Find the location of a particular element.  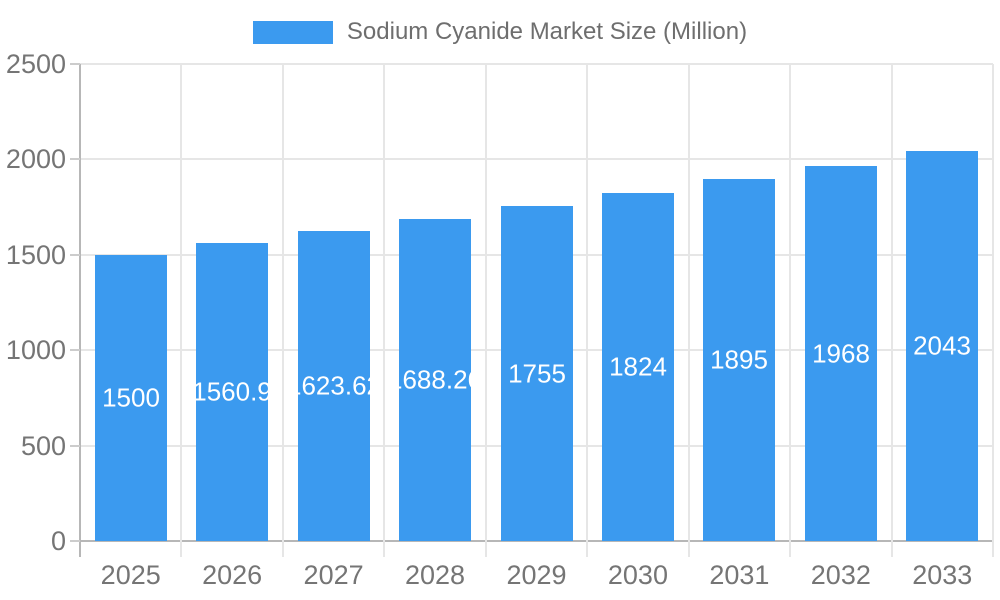

x-axis-label: 2032 is located at coordinates (840, 575).